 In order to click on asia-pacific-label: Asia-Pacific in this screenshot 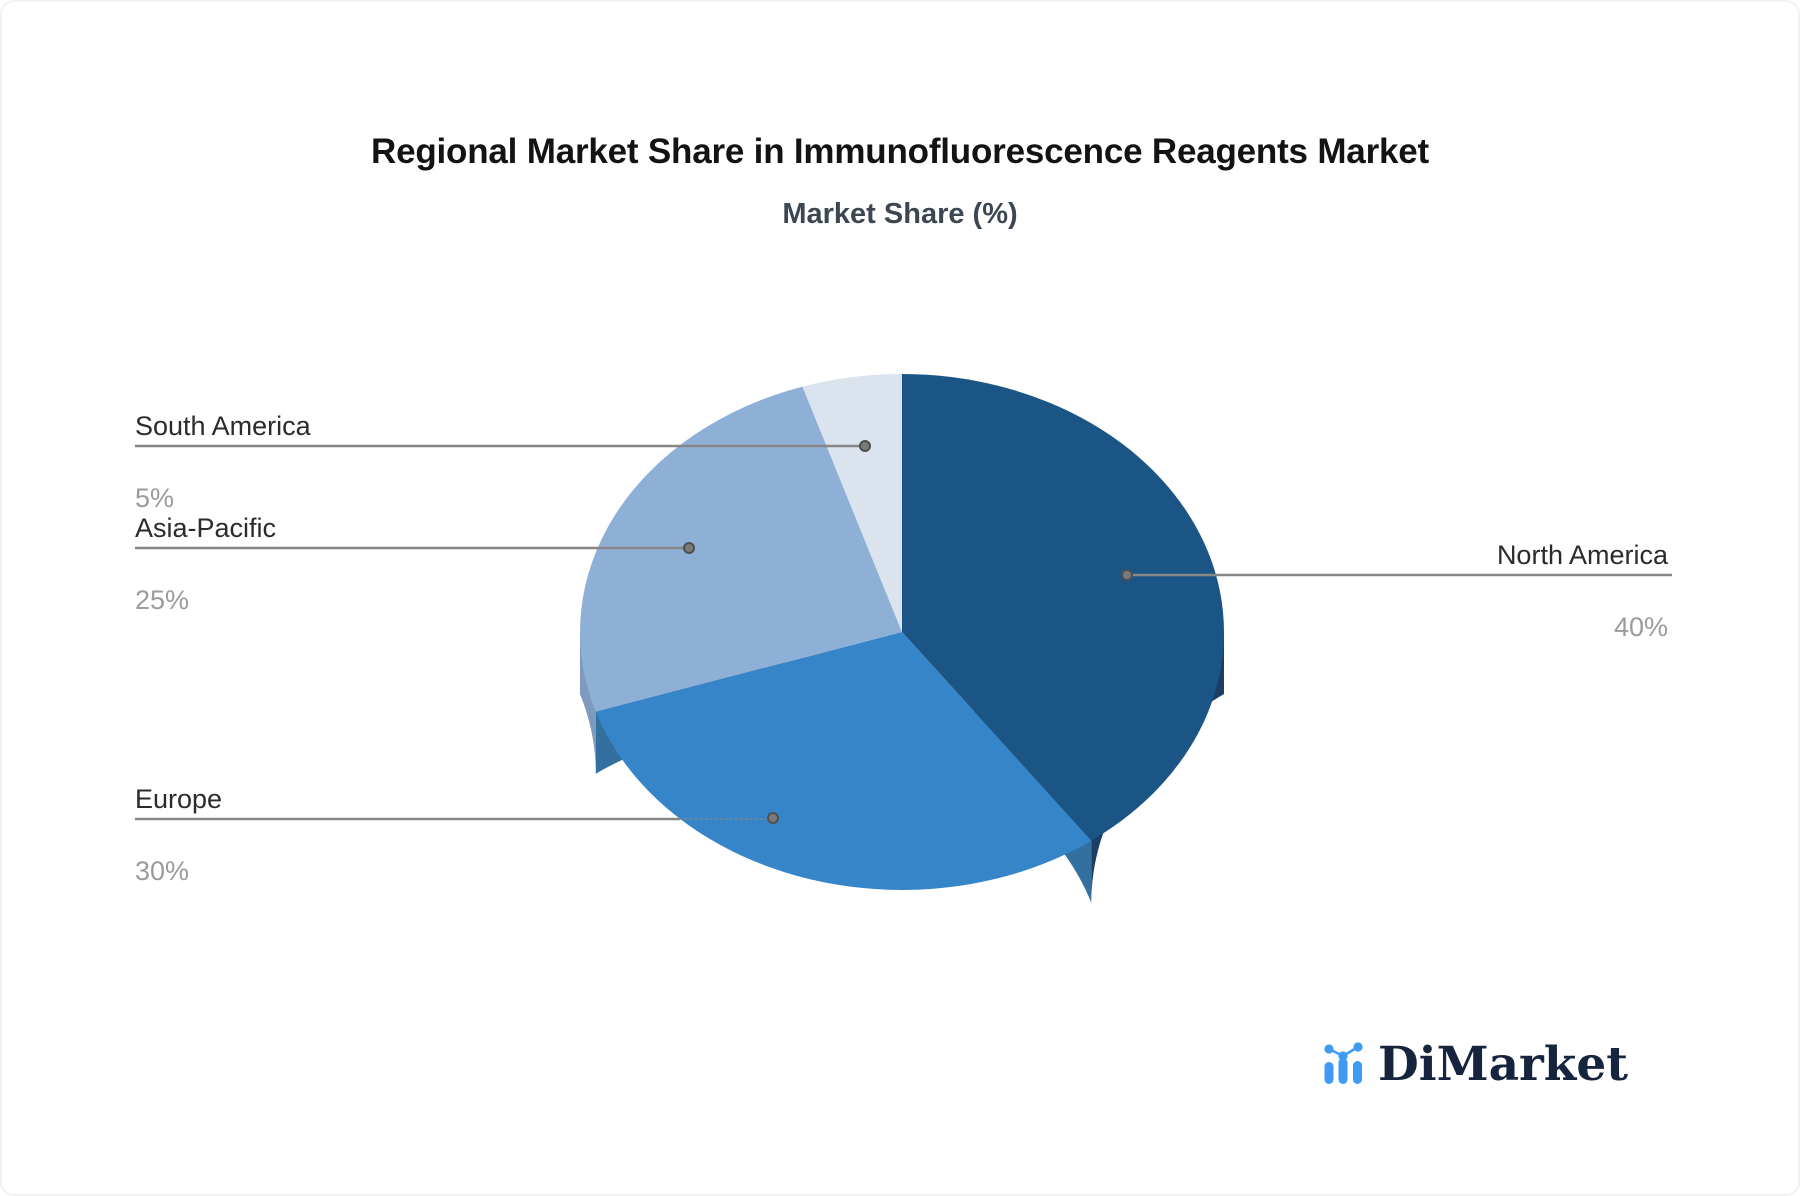, I will do `click(206, 528)`.